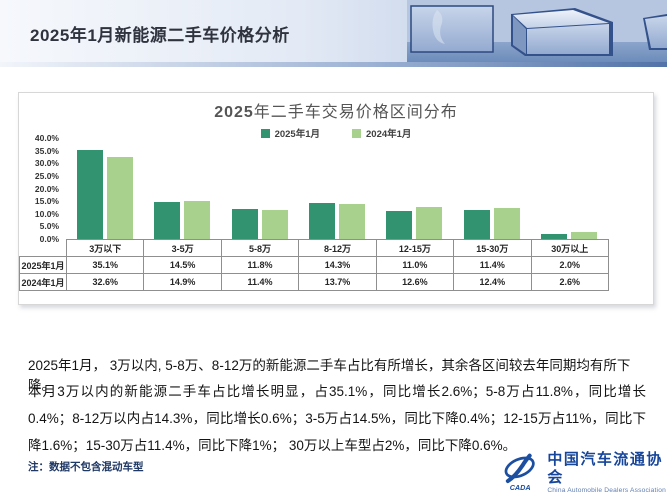 This screenshot has width=667, height=500. What do you see at coordinates (160, 35) in the screenshot?
I see `page-title: 2025年1月新能源二手车价格分析` at bounding box center [160, 35].